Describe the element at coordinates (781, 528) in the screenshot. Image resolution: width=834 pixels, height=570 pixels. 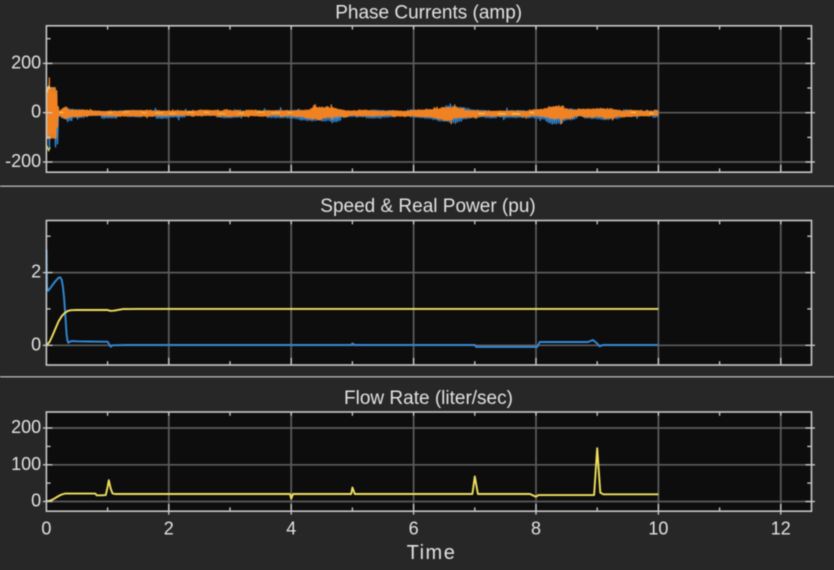
I see `svg-text: 12` at that location.